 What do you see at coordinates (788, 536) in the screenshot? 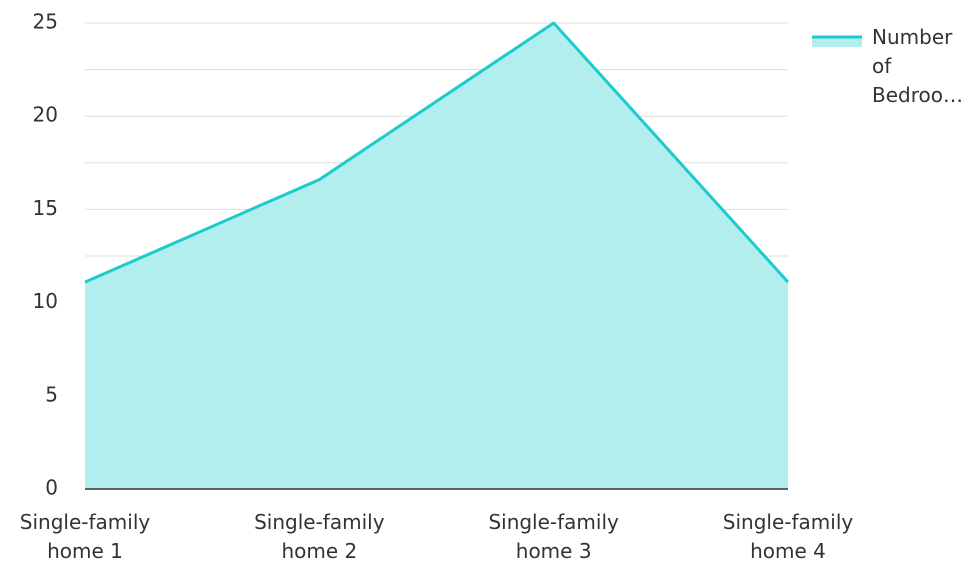
I see `x-tick-label: Single-family home 4` at bounding box center [788, 536].